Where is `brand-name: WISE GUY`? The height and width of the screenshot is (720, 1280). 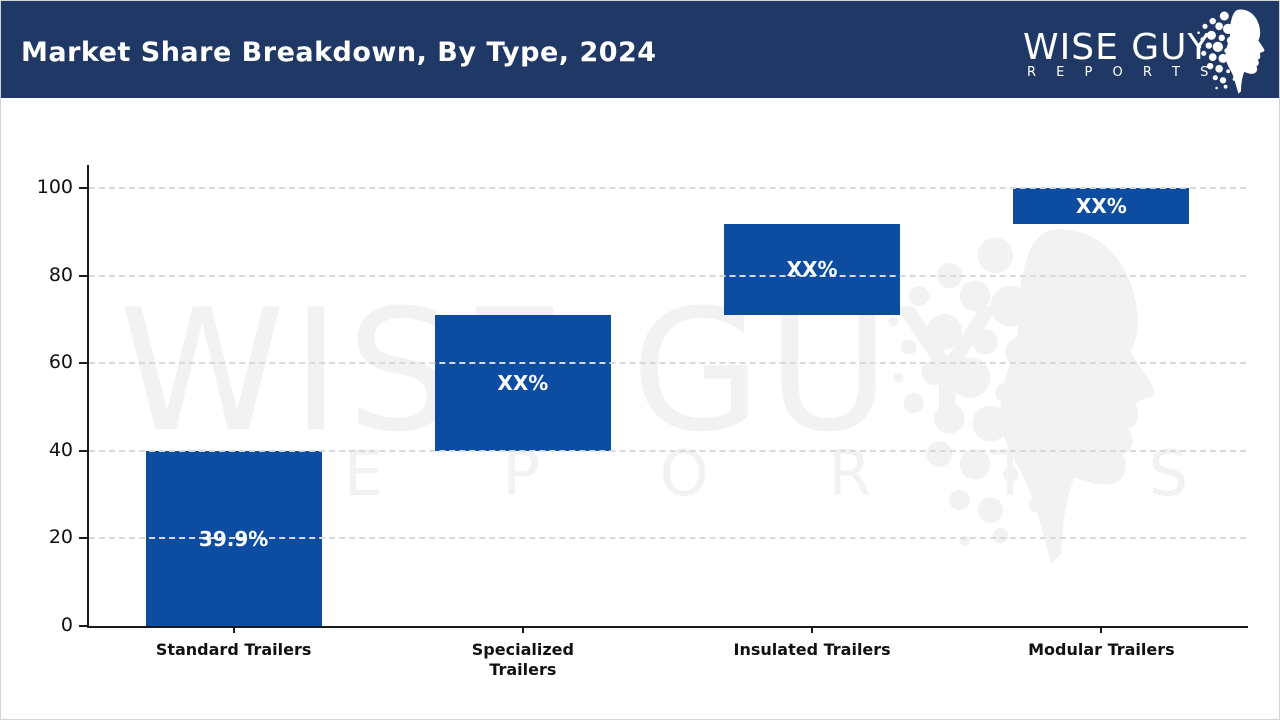 brand-name: WISE GUY is located at coordinates (1117, 47).